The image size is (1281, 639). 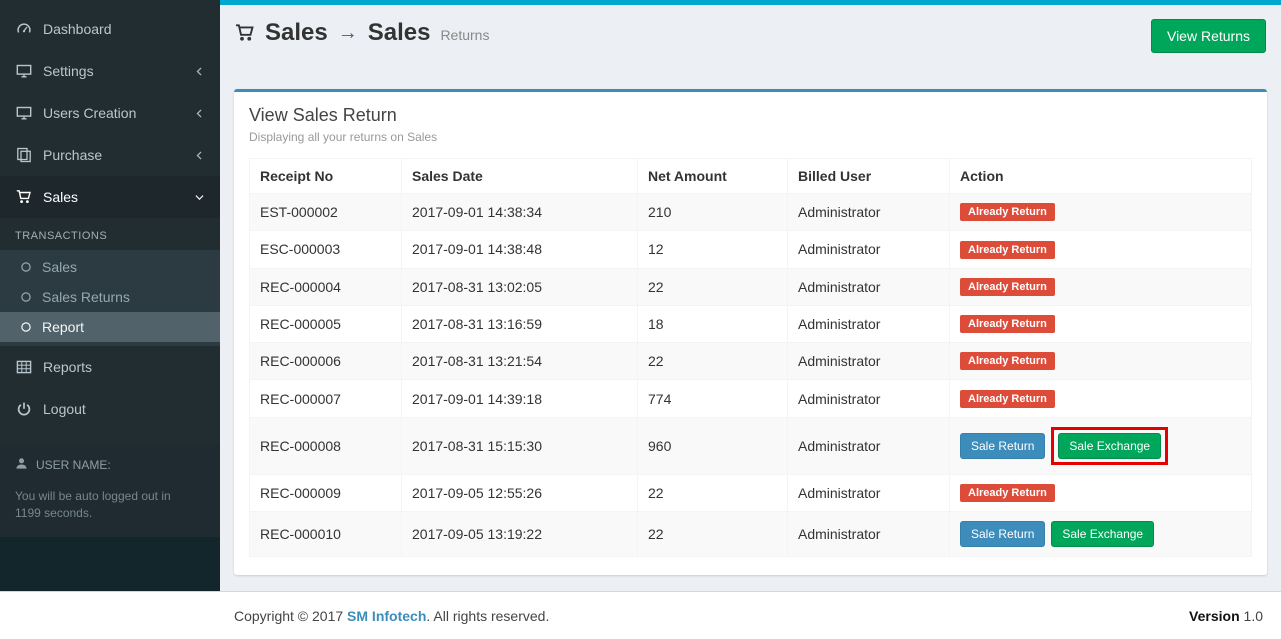 I want to click on sidebar-item-purchase: Purchase, so click(x=110, y=155).